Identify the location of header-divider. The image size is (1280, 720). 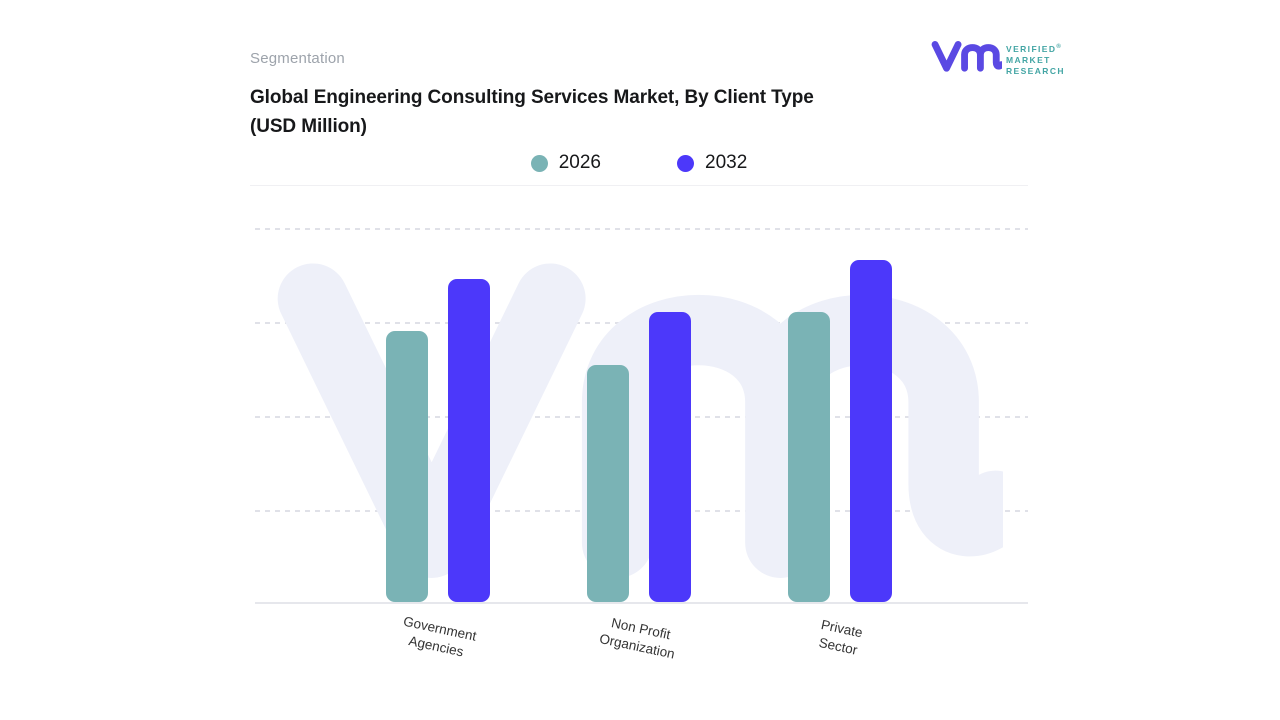
(639, 185).